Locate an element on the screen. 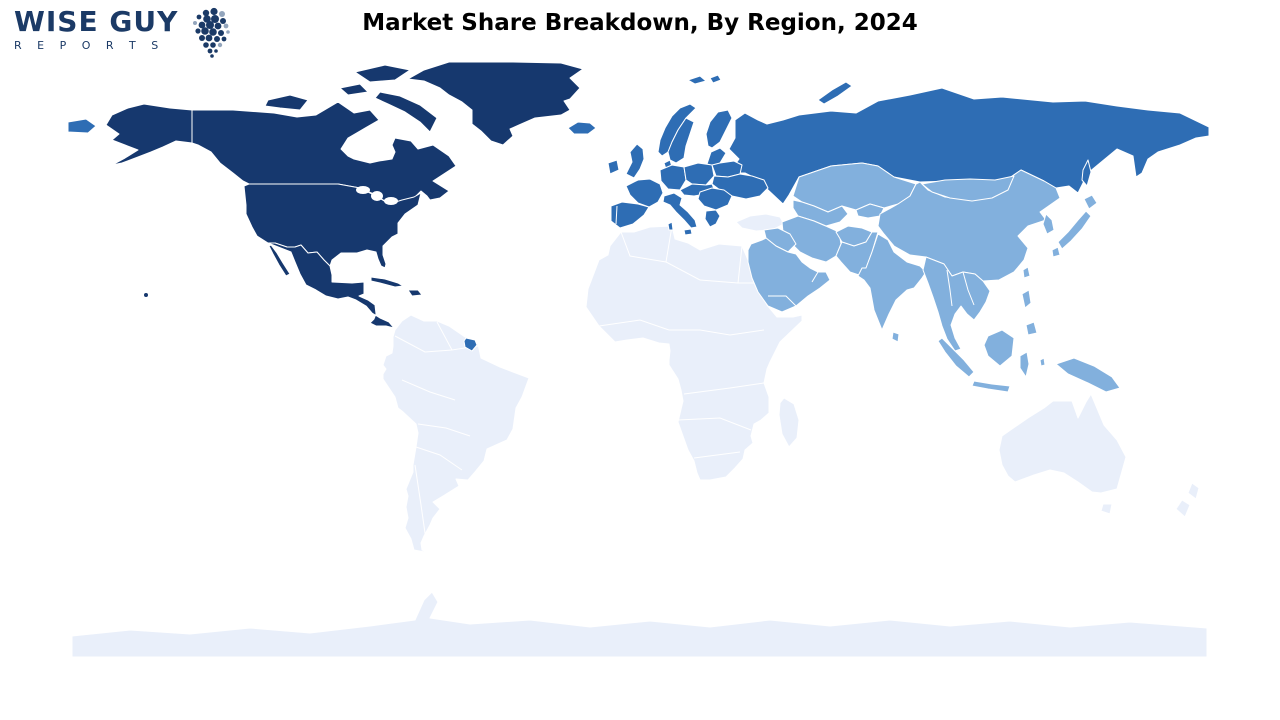 The width and height of the screenshot is (1280, 720). country-new-zealand-south is located at coordinates (1183, 508).